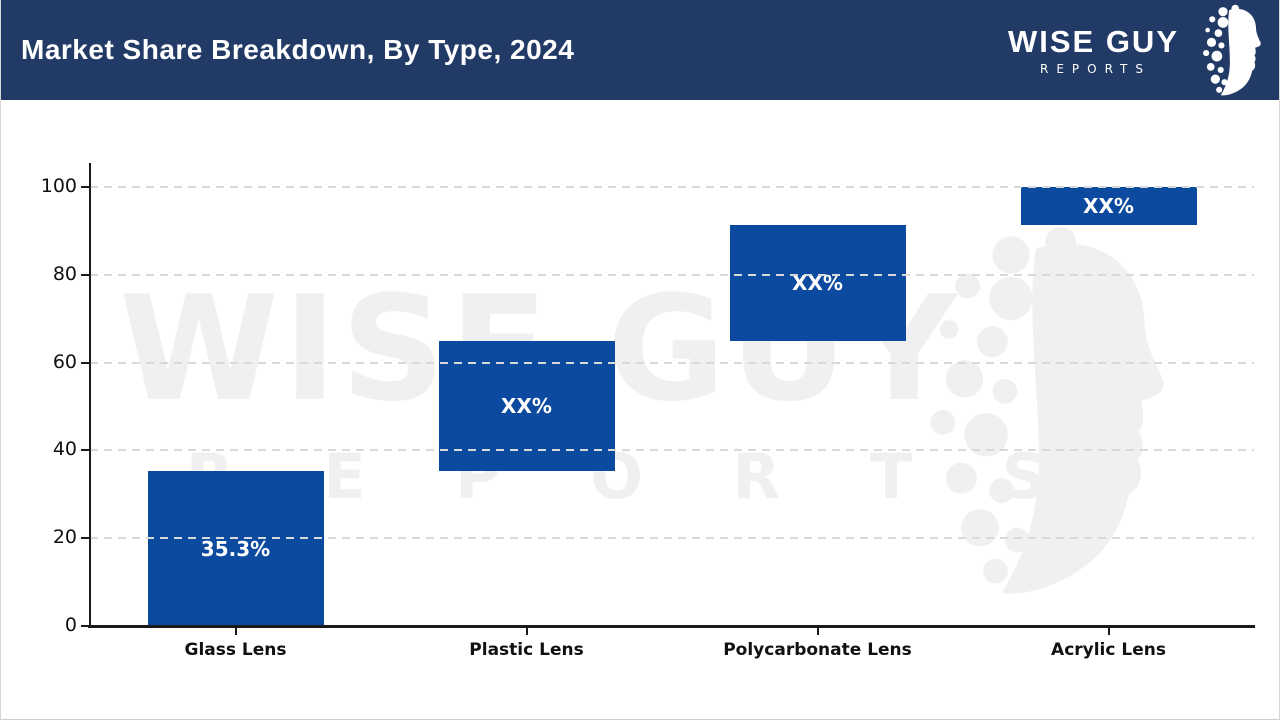  Describe the element at coordinates (817, 283) in the screenshot. I see `bar-polycarbonate-lens: XX%` at that location.